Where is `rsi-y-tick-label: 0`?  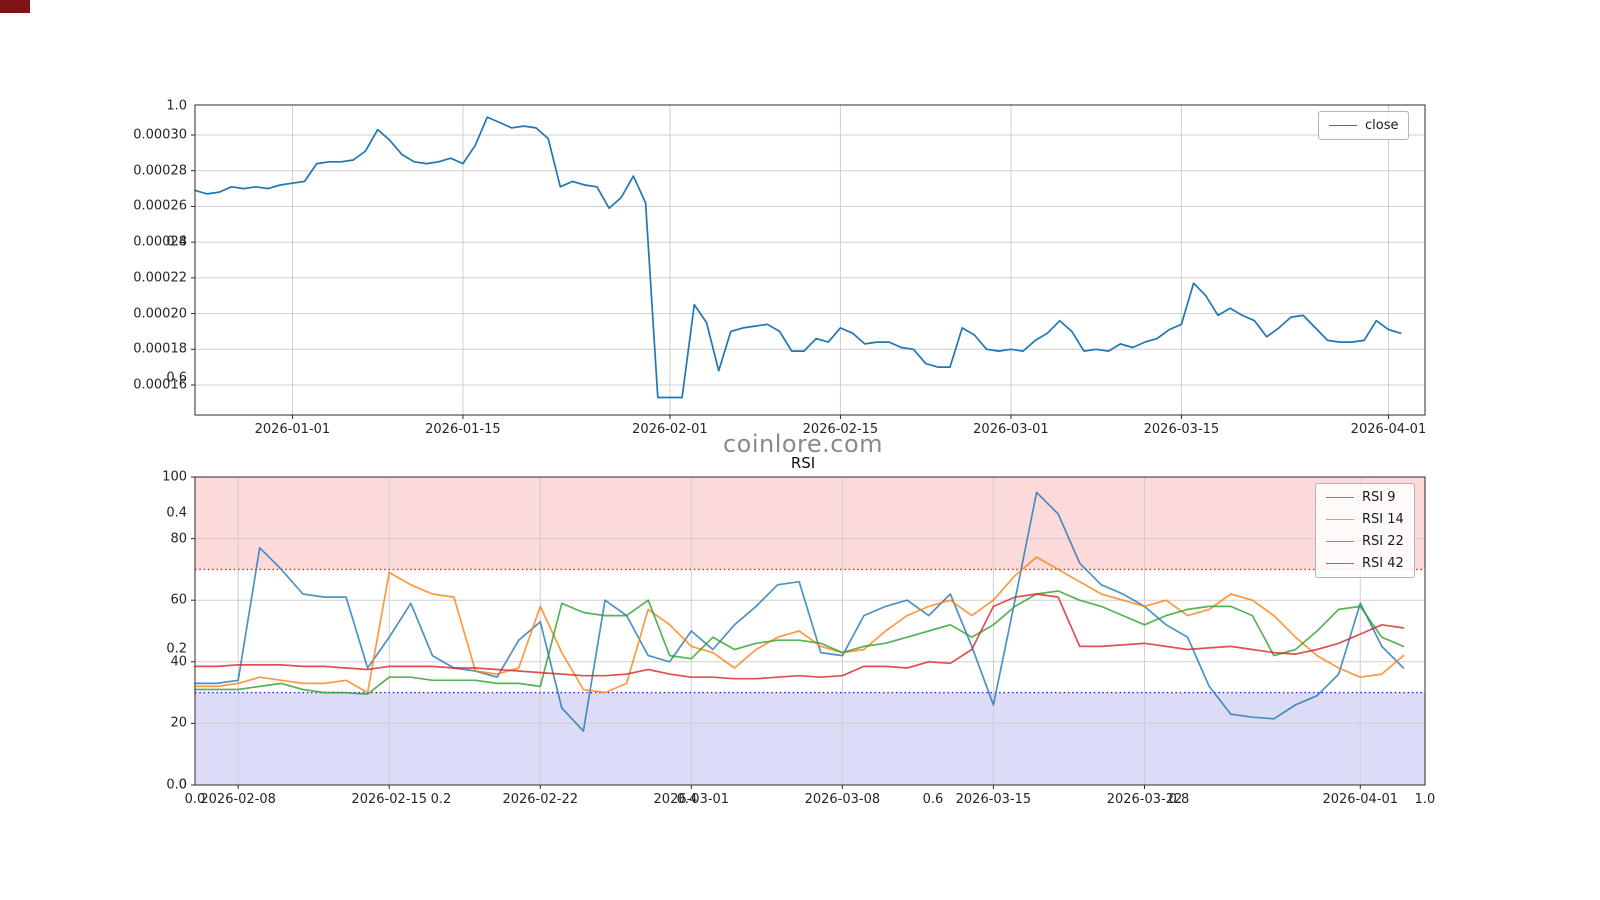 rsi-y-tick-label: 0 is located at coordinates (182, 785).